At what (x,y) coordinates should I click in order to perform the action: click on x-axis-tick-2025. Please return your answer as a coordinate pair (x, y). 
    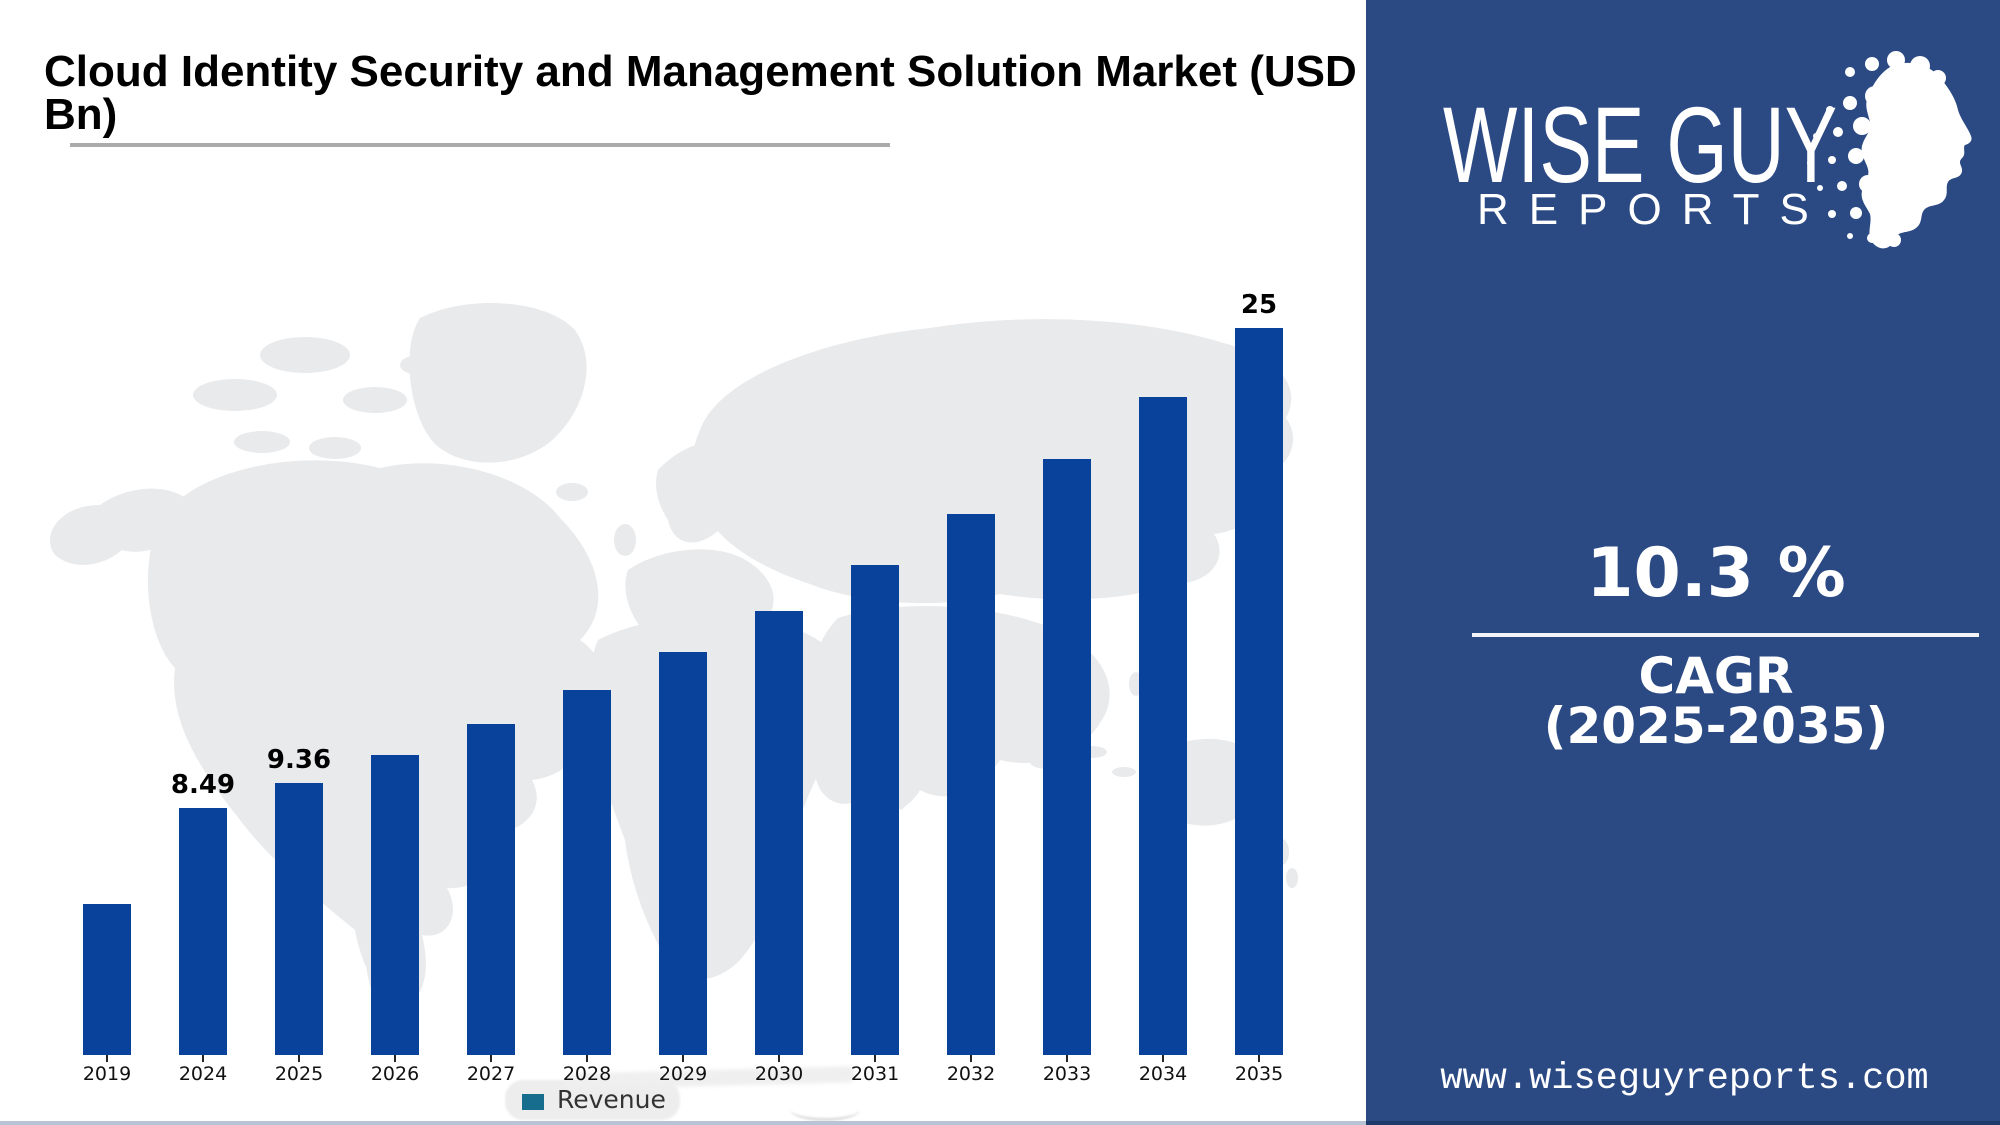
    Looking at the image, I should click on (299, 1058).